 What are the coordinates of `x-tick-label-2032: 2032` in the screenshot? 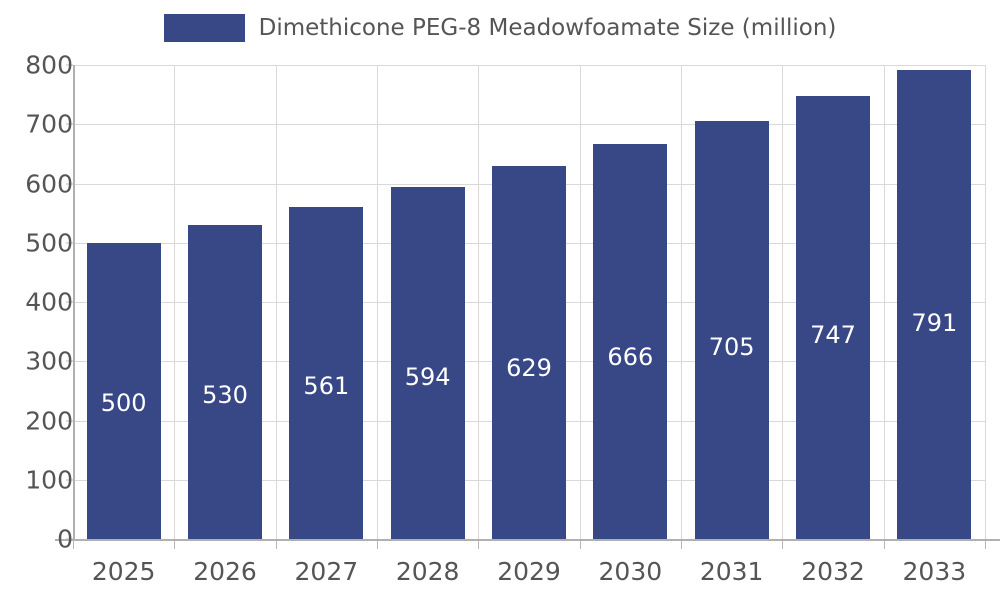 It's located at (833, 571).